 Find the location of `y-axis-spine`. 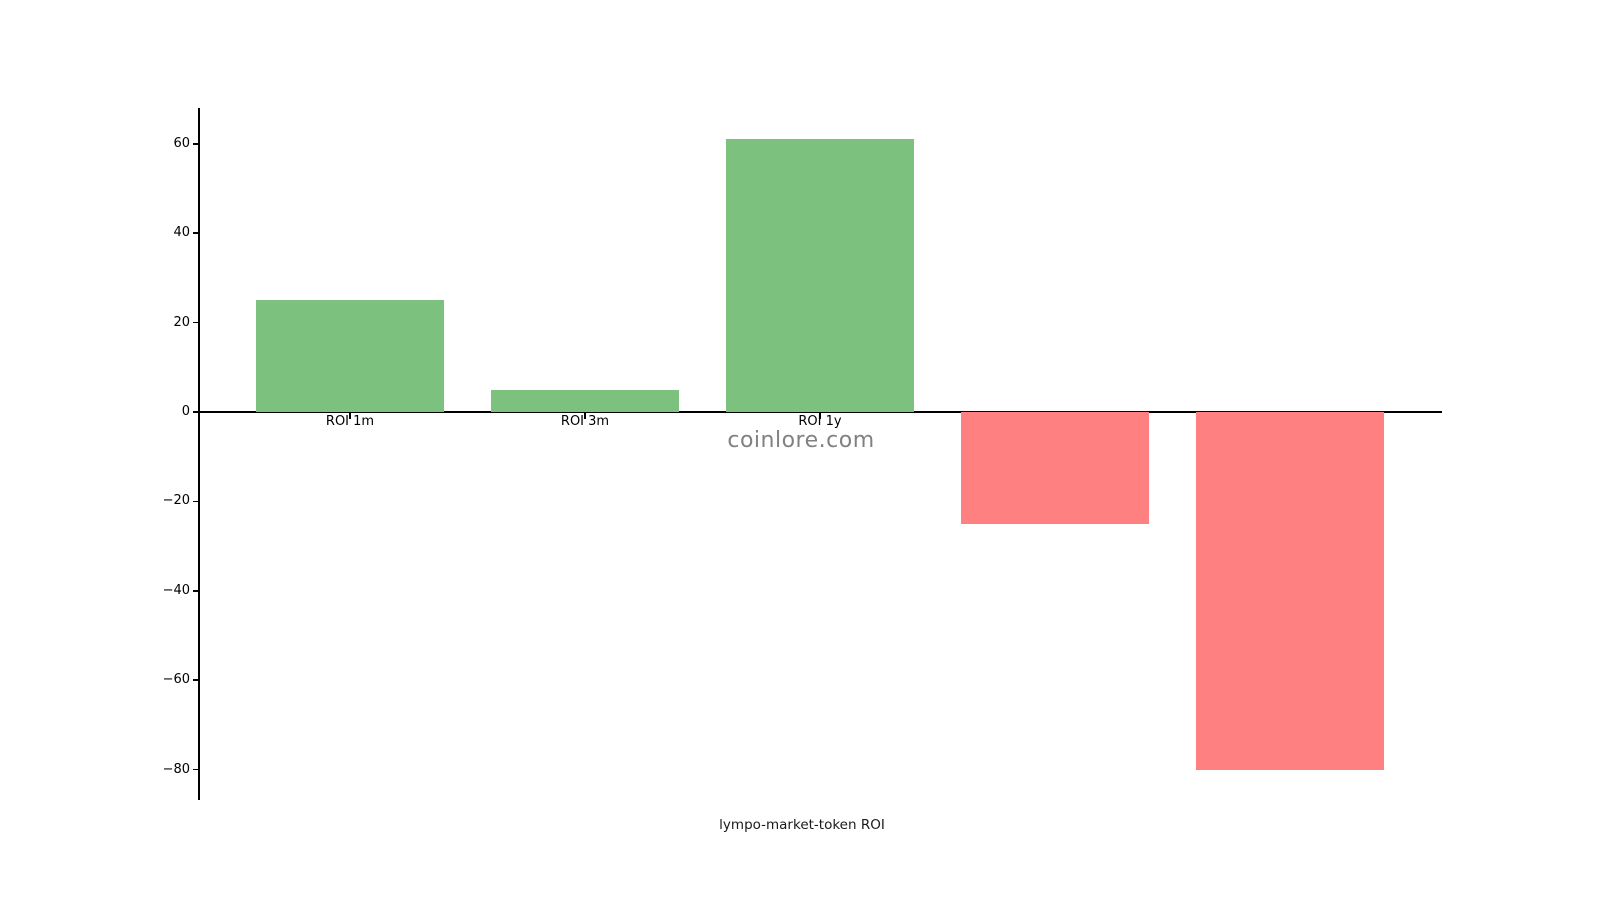

y-axis-spine is located at coordinates (199, 454).